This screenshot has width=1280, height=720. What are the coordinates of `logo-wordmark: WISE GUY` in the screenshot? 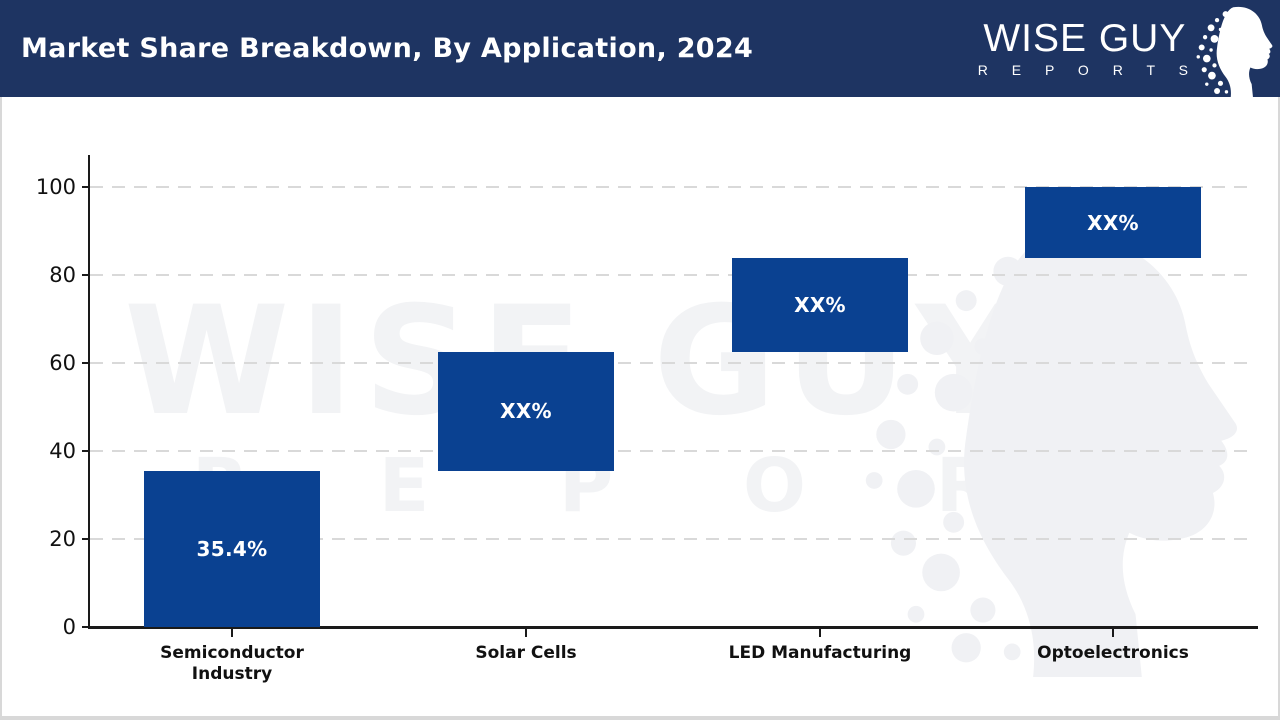 It's located at (1085, 38).